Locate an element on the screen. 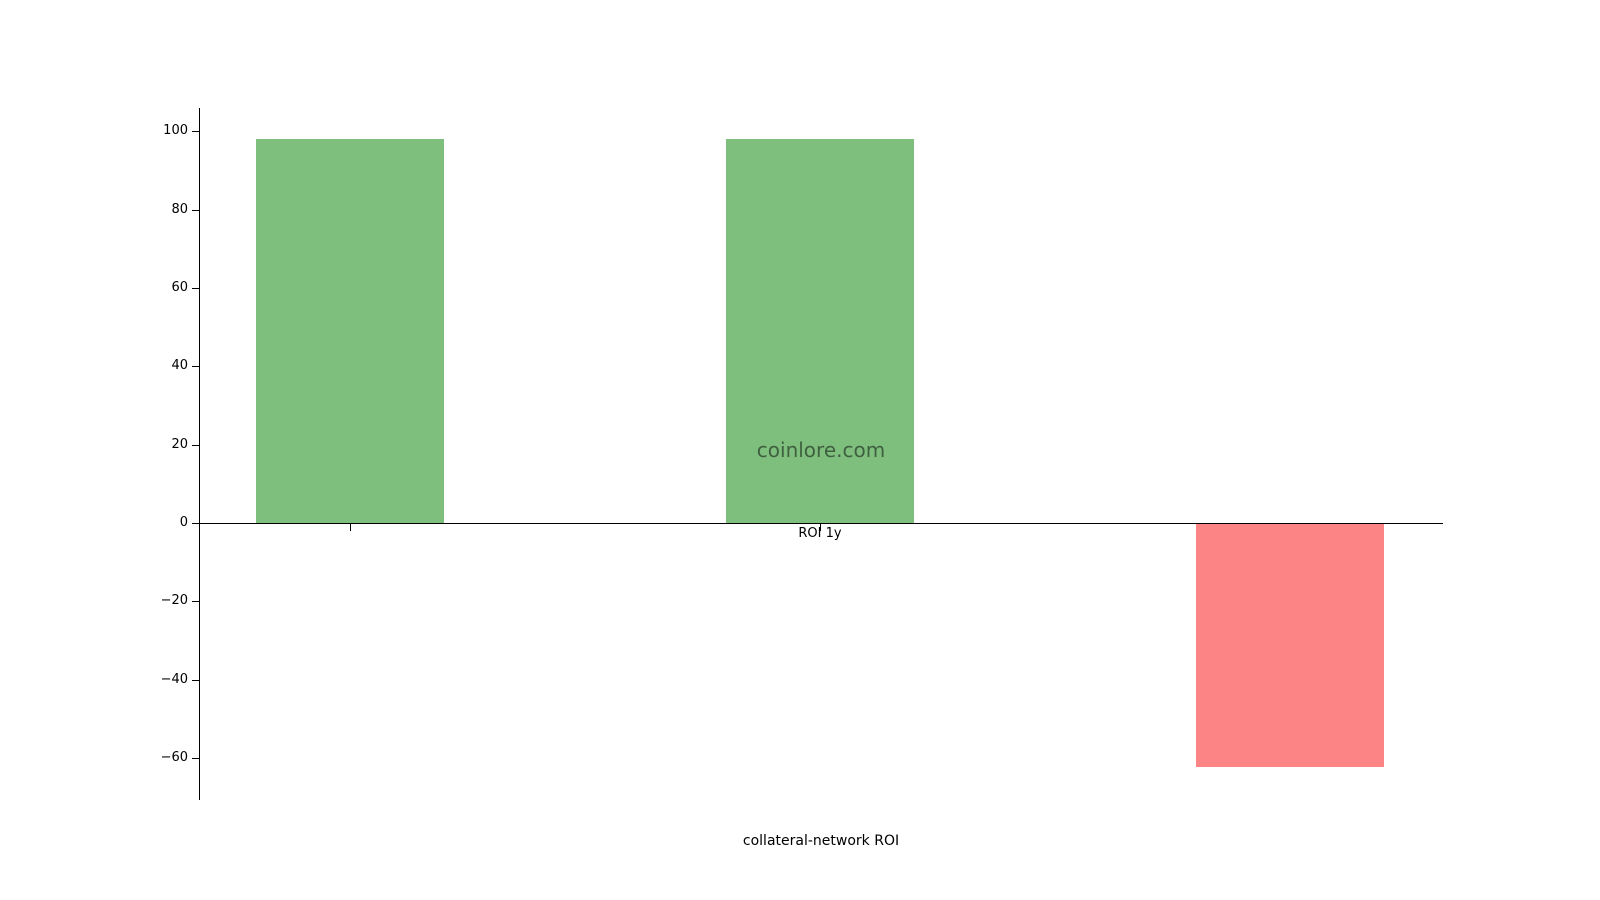  y-tick-label: 100 is located at coordinates (175, 130).